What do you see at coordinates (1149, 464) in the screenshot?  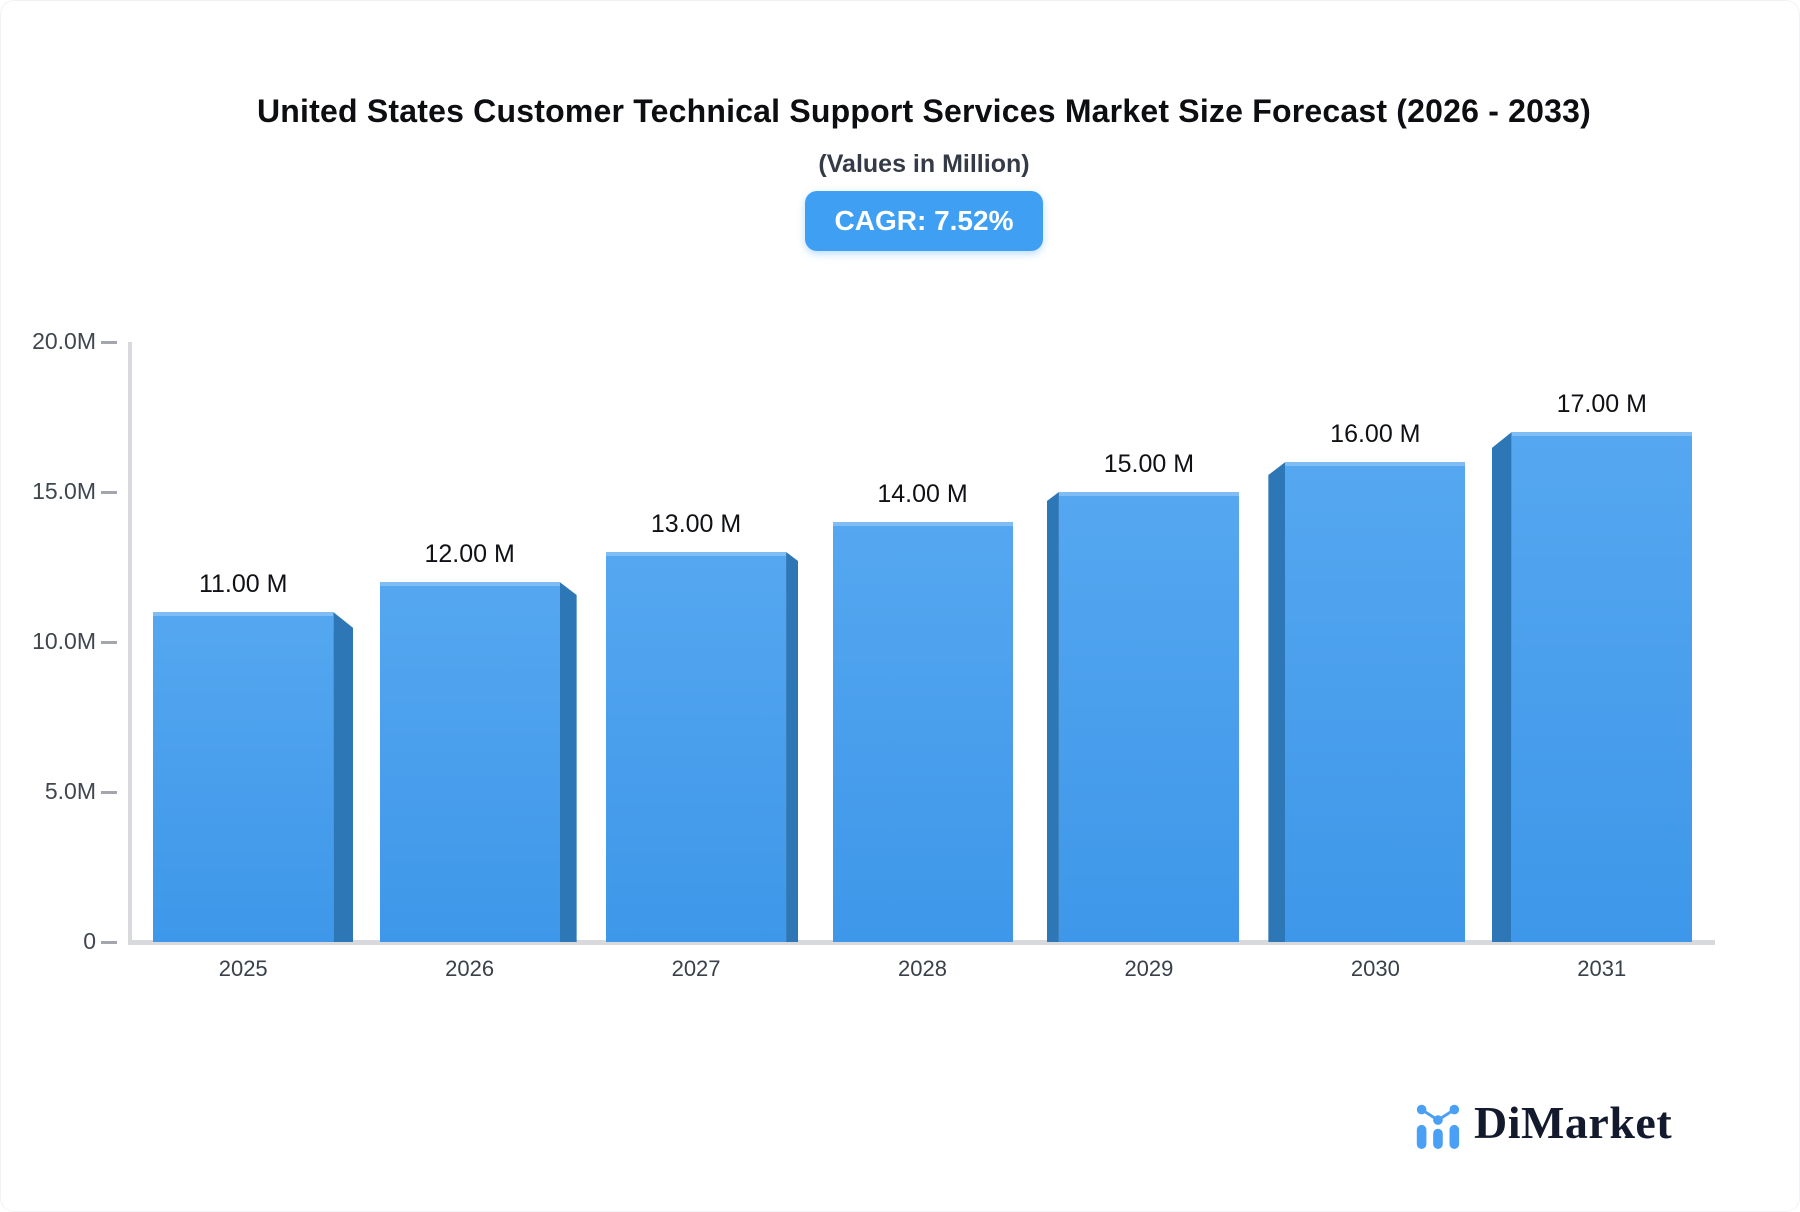 I see `bar-value-label: 15.00 M` at bounding box center [1149, 464].